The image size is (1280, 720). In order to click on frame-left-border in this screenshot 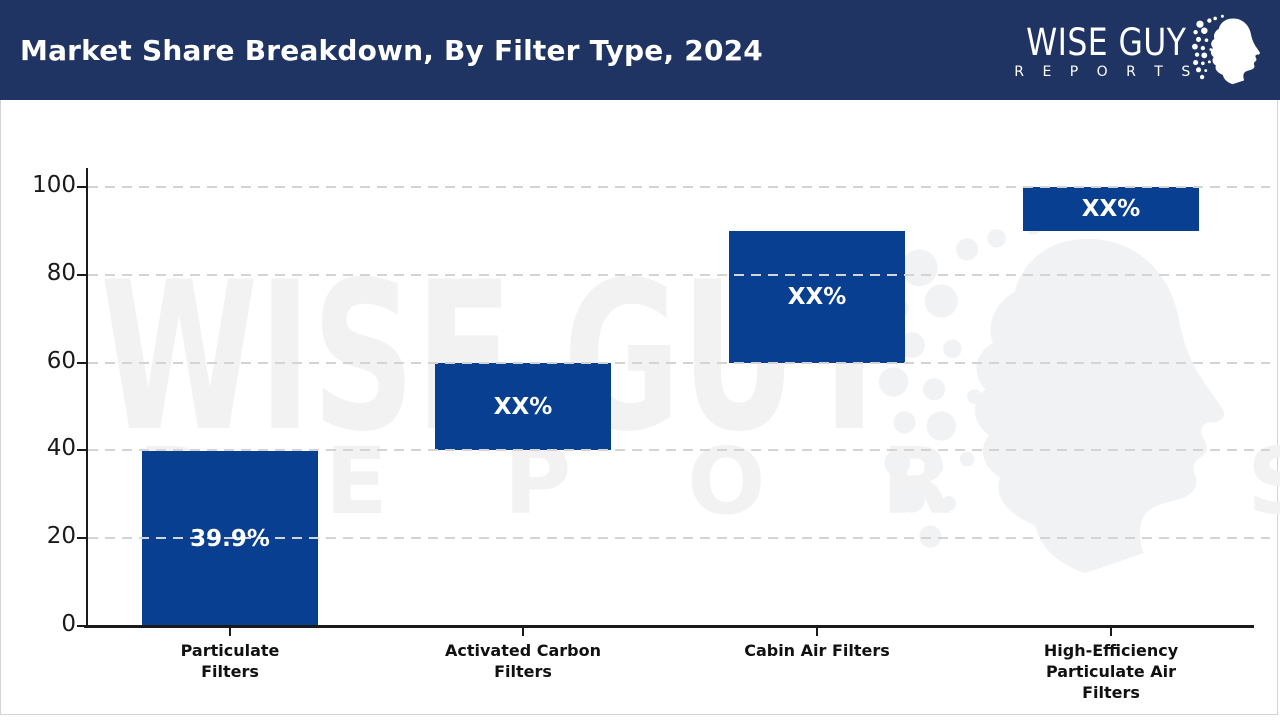, I will do `click(0, 407)`.